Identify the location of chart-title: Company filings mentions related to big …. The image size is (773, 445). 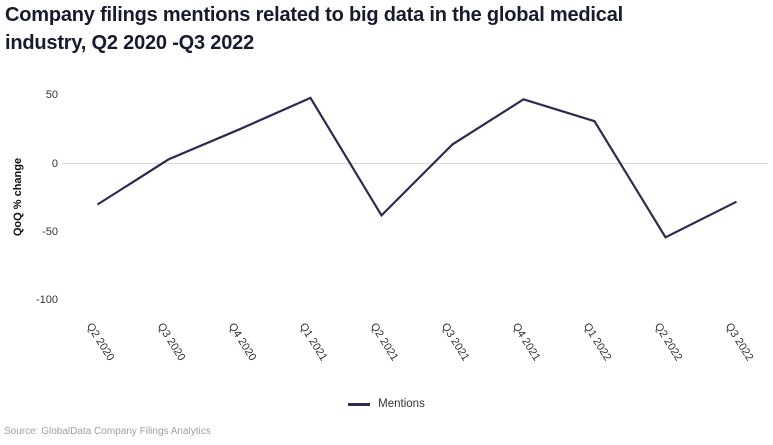
(314, 29).